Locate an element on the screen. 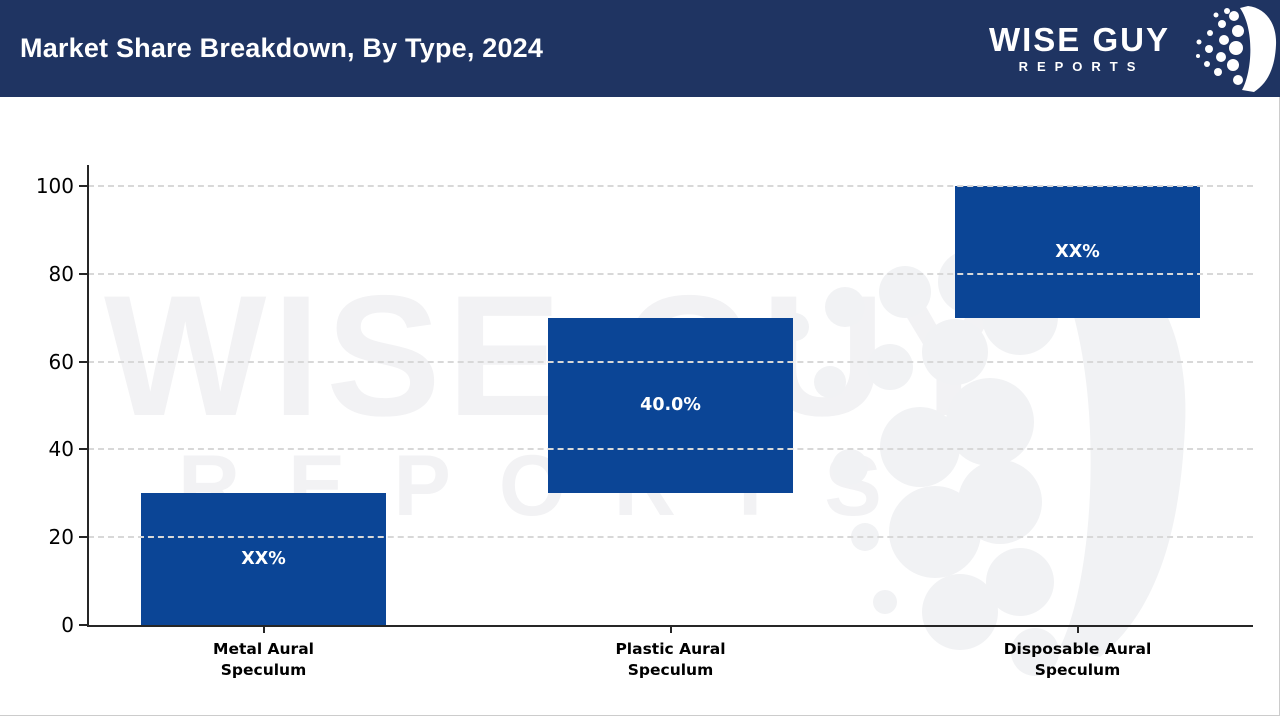 Image resolution: width=1280 pixels, height=720 pixels. y-axis-tick-label: 80 is located at coordinates (61, 273).